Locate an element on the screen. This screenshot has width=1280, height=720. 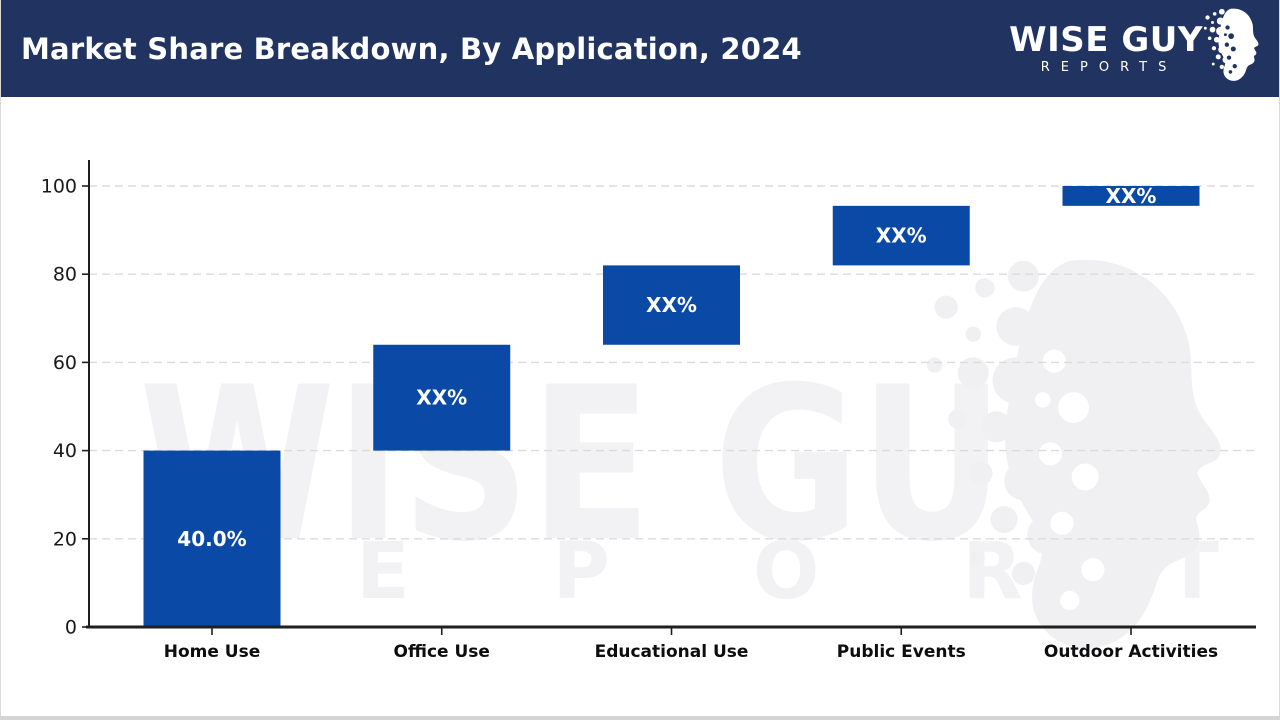
logo-text: WISE GUY REPORTS is located at coordinates (1106, 49).